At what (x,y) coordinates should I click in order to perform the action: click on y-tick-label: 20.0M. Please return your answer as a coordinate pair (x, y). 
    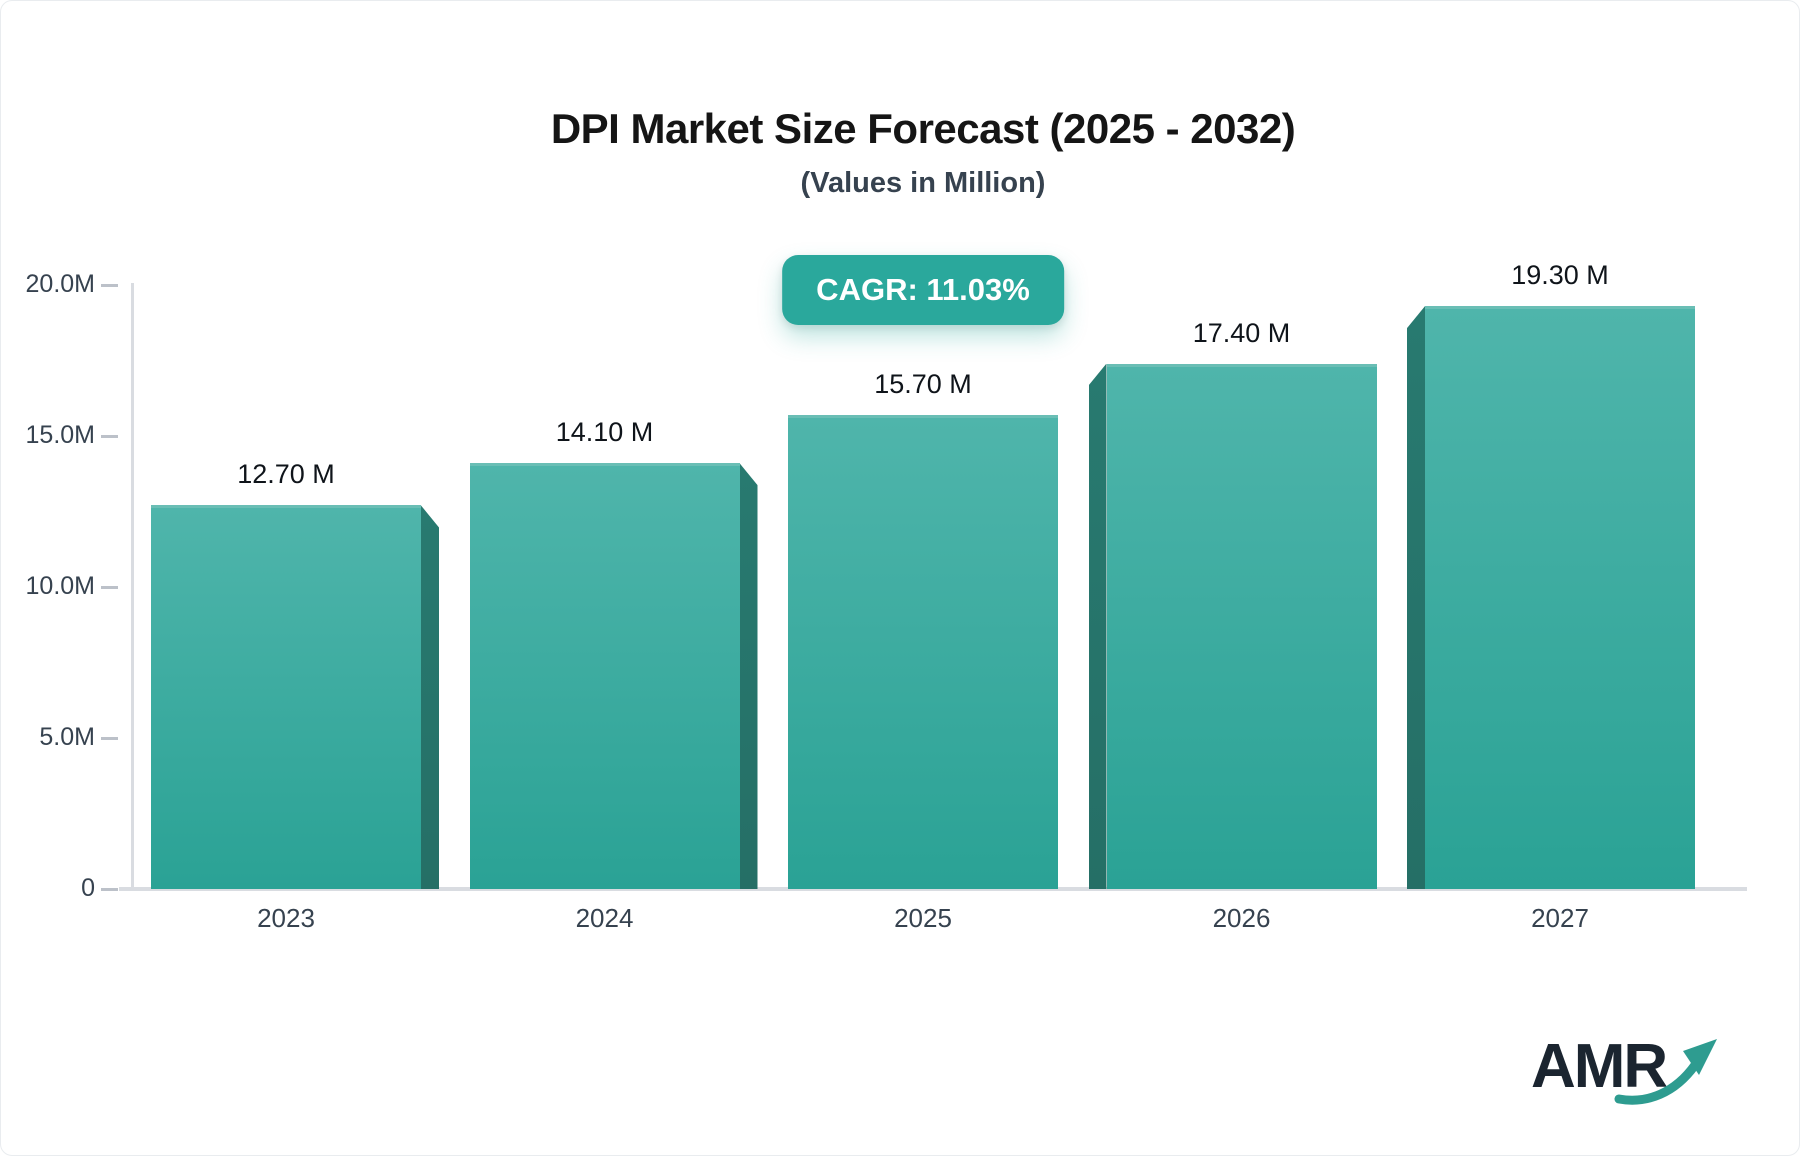
    Looking at the image, I should click on (60, 284).